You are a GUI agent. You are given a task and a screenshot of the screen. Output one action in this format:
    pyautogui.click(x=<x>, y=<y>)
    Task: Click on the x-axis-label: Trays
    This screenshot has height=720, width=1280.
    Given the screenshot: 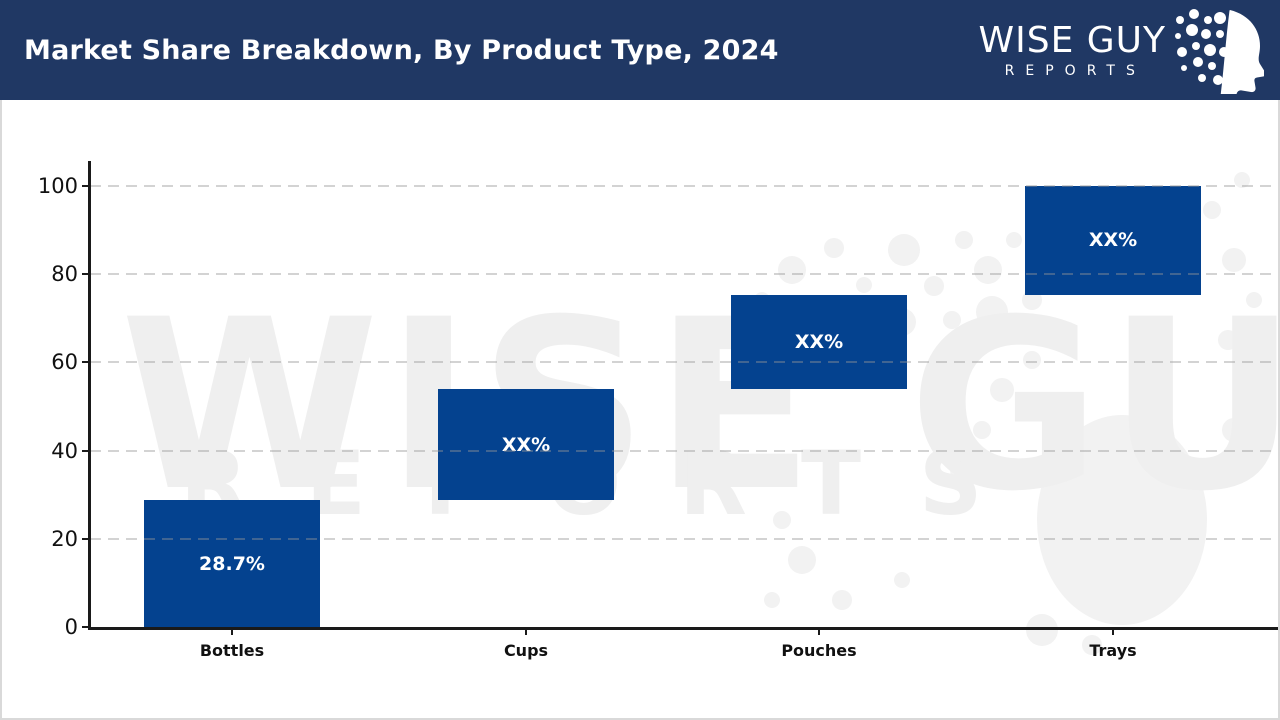 What is the action you would take?
    pyautogui.click(x=1113, y=650)
    